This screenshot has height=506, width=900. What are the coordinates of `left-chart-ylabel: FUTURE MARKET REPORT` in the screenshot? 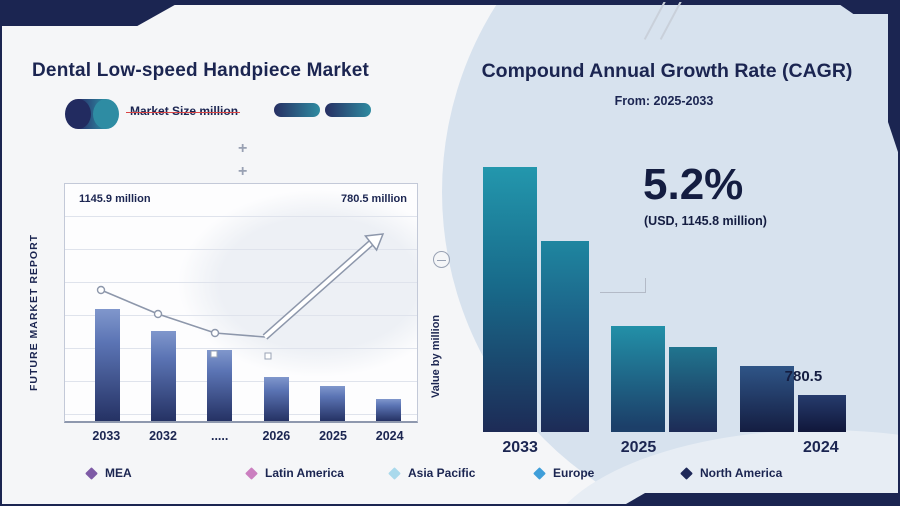 It's located at (34, 312).